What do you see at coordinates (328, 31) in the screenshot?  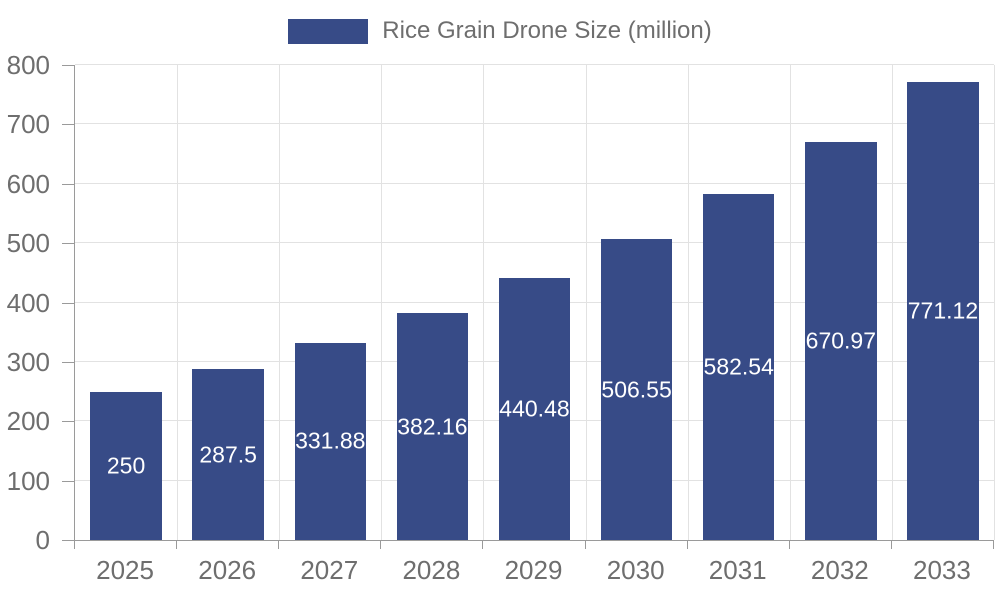 I see `legend-swatch` at bounding box center [328, 31].